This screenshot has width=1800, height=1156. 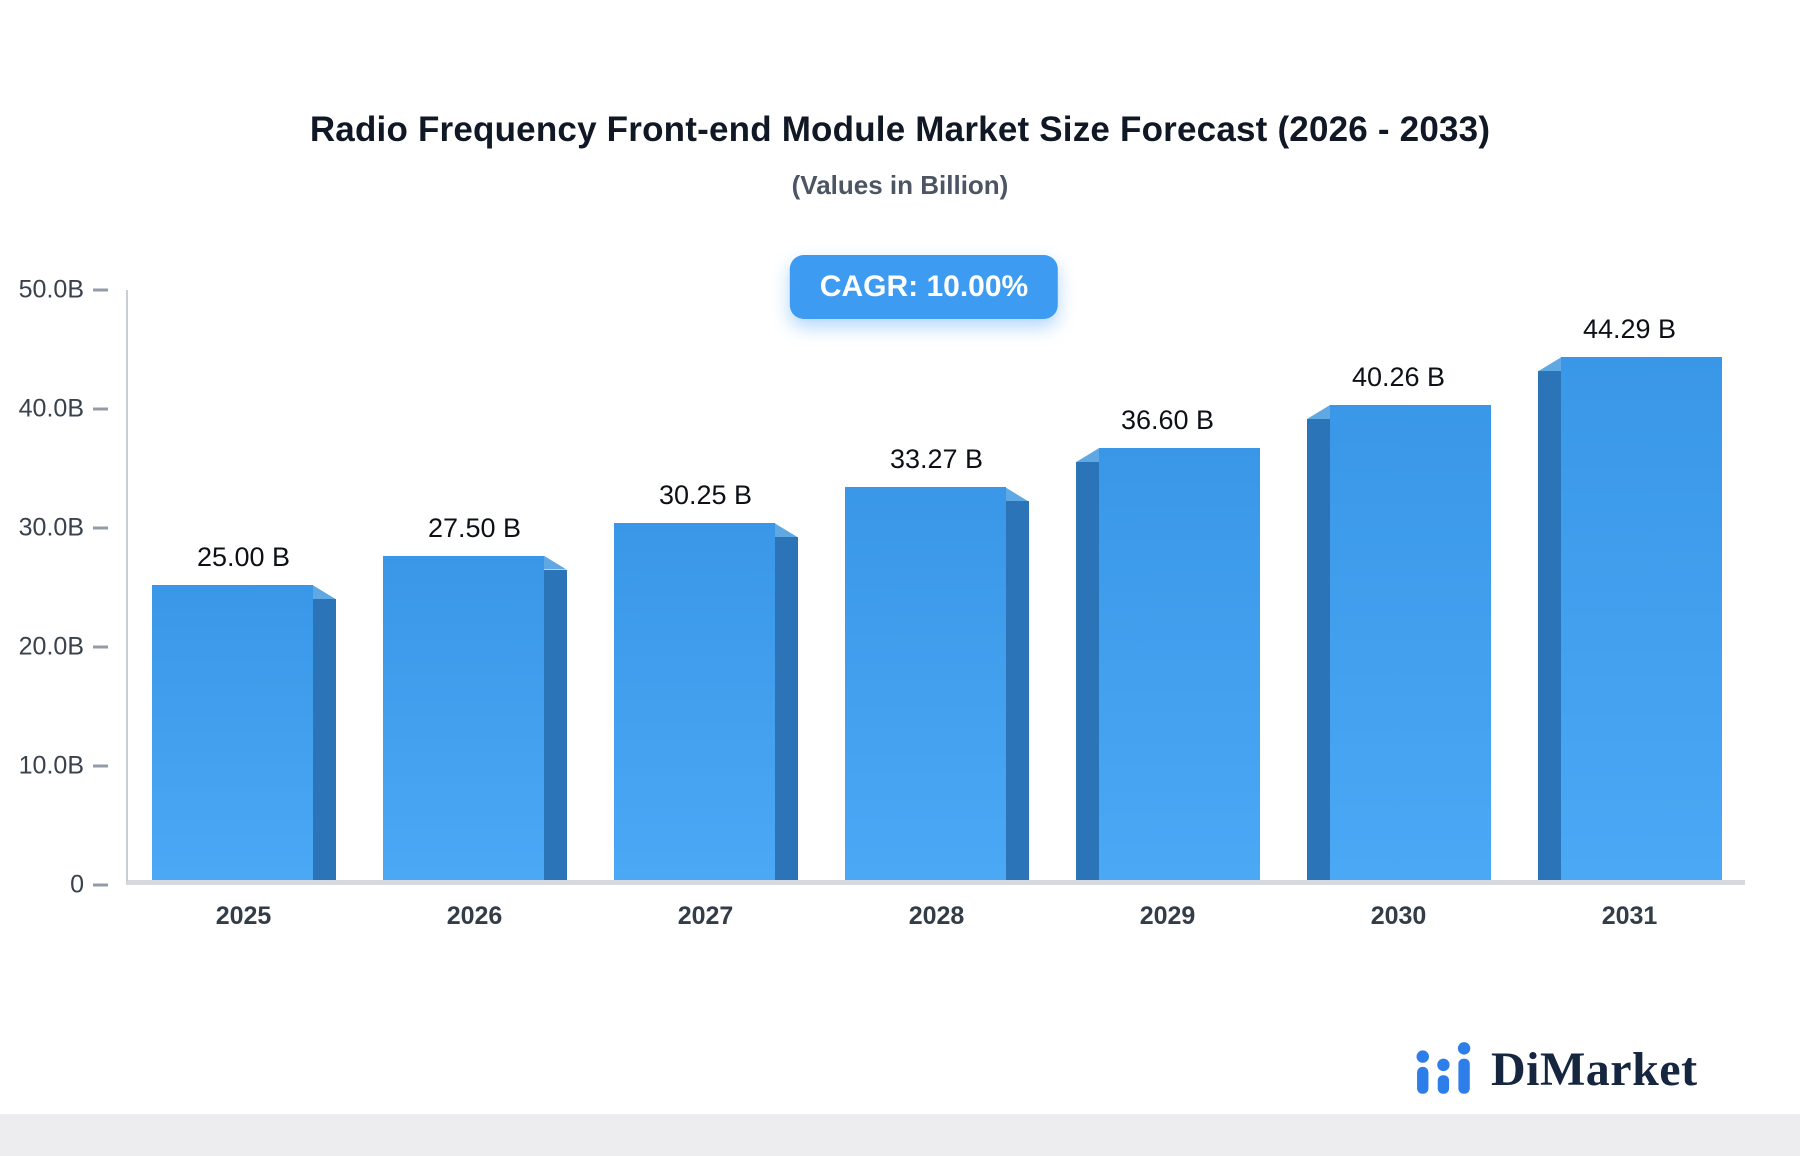 I want to click on bar-2027, so click(x=705, y=701).